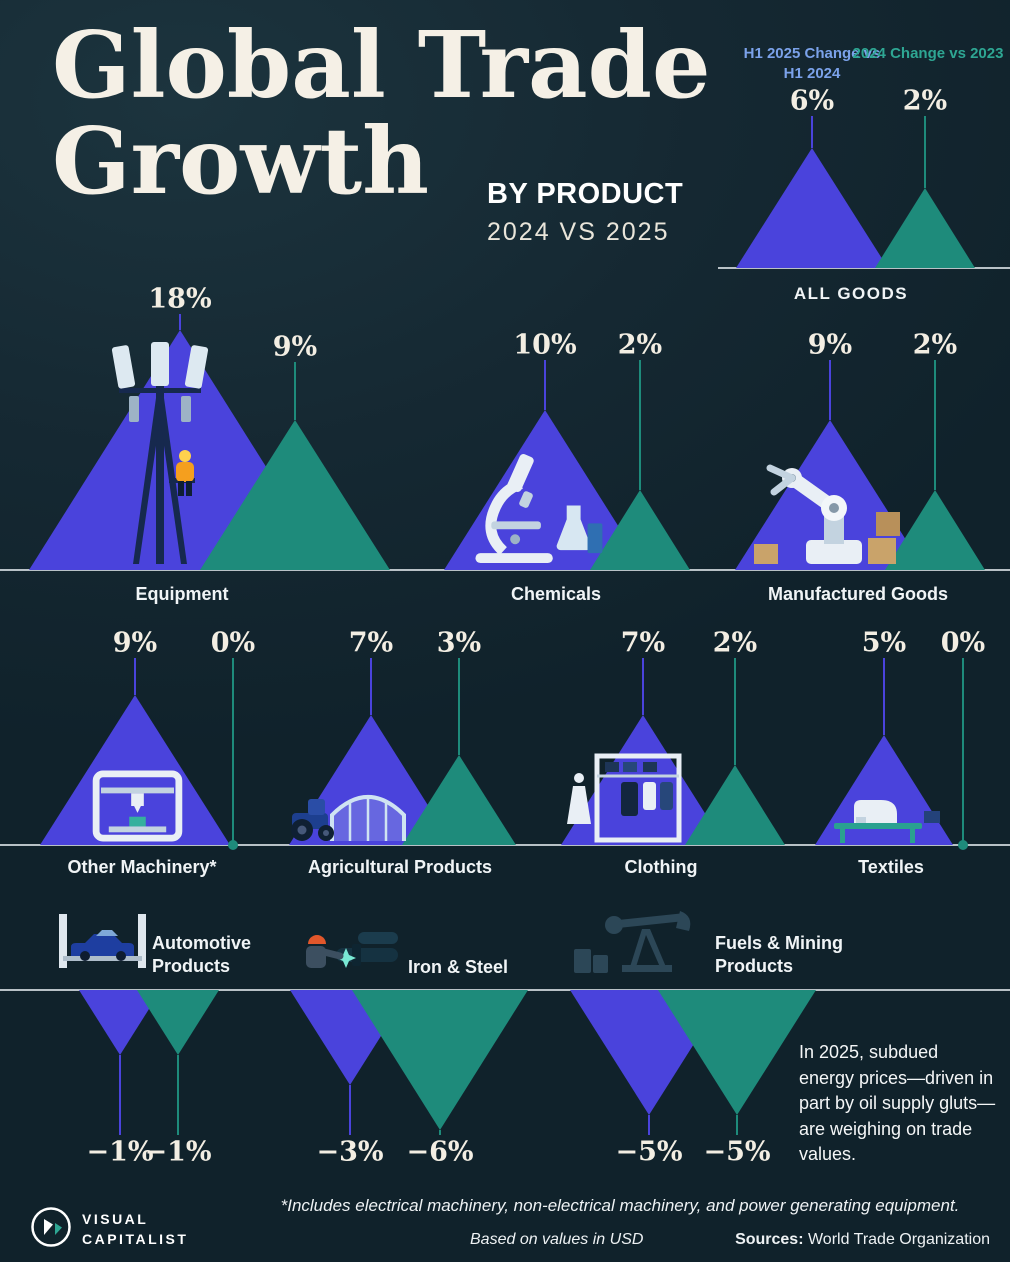  What do you see at coordinates (578, 232) in the screenshot?
I see `subtitle-years: 2024 VS 2025` at bounding box center [578, 232].